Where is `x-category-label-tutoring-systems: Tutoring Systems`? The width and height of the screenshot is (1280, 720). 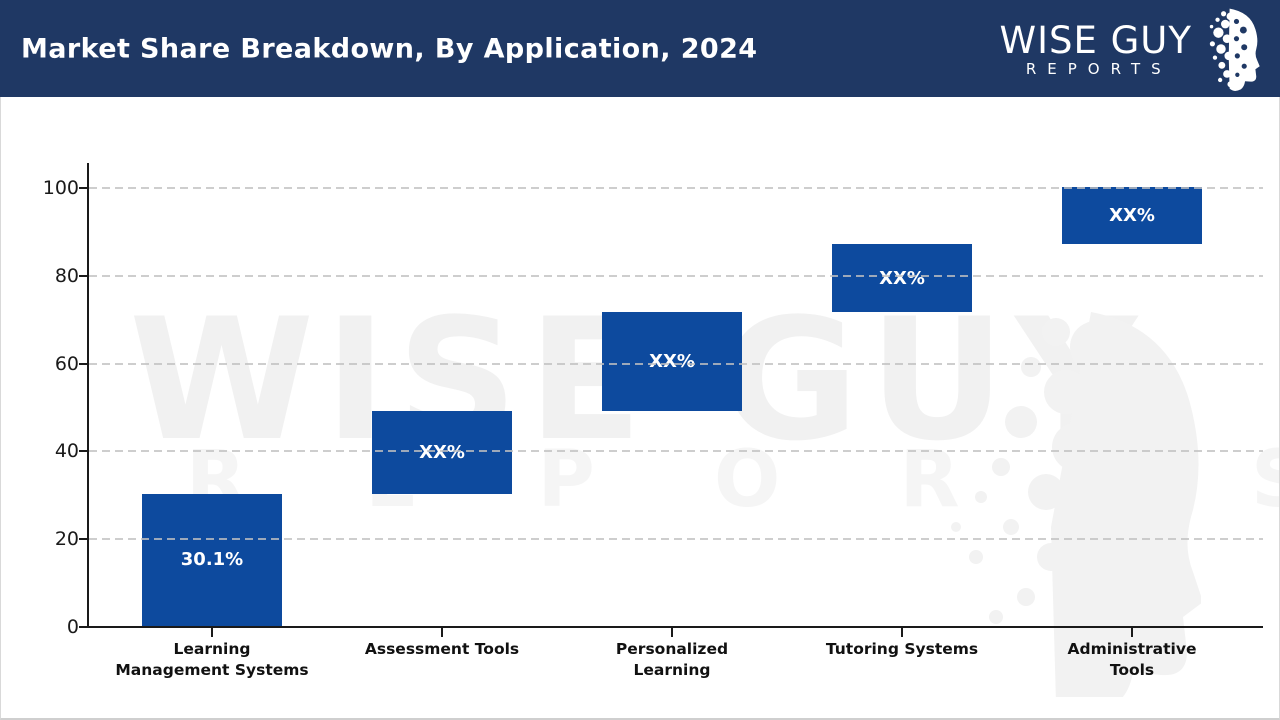
x-category-label-tutoring-systems: Tutoring Systems is located at coordinates (902, 649).